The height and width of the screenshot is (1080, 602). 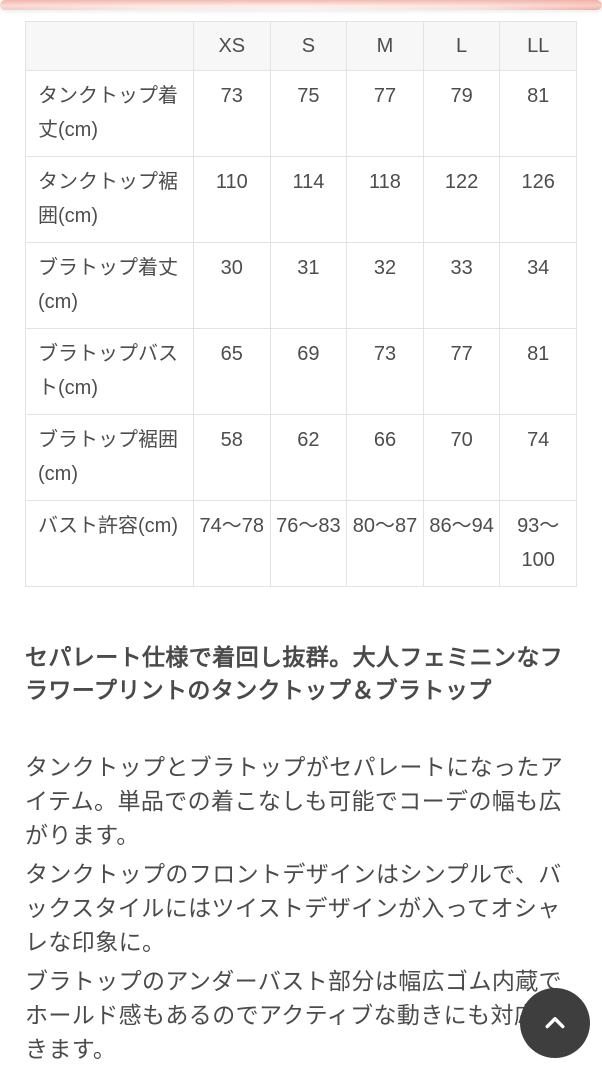 I want to click on size-value-cell: 31, so click(x=308, y=285).